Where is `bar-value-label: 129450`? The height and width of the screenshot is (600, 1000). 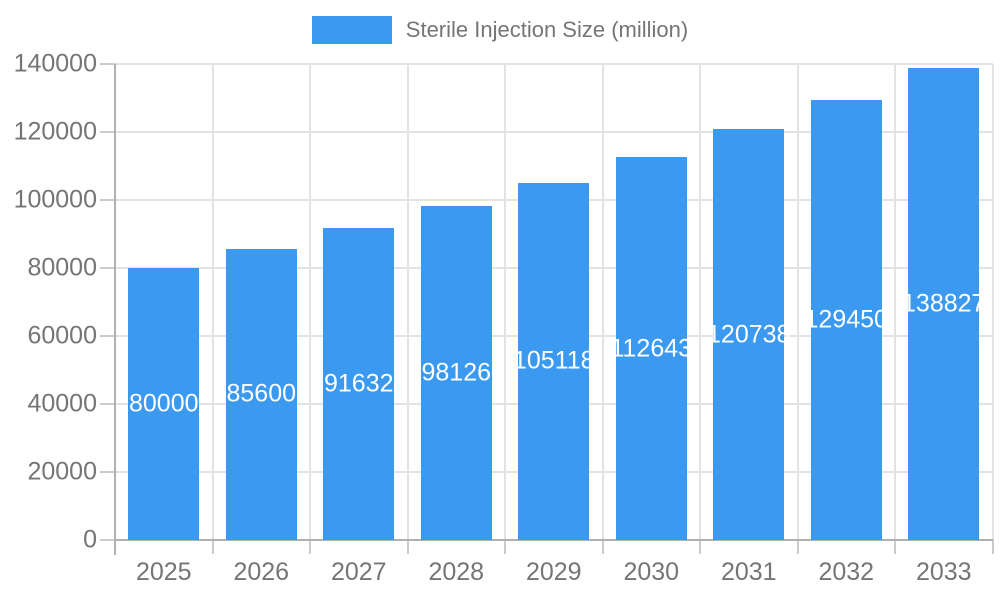
bar-value-label: 129450 is located at coordinates (846, 319).